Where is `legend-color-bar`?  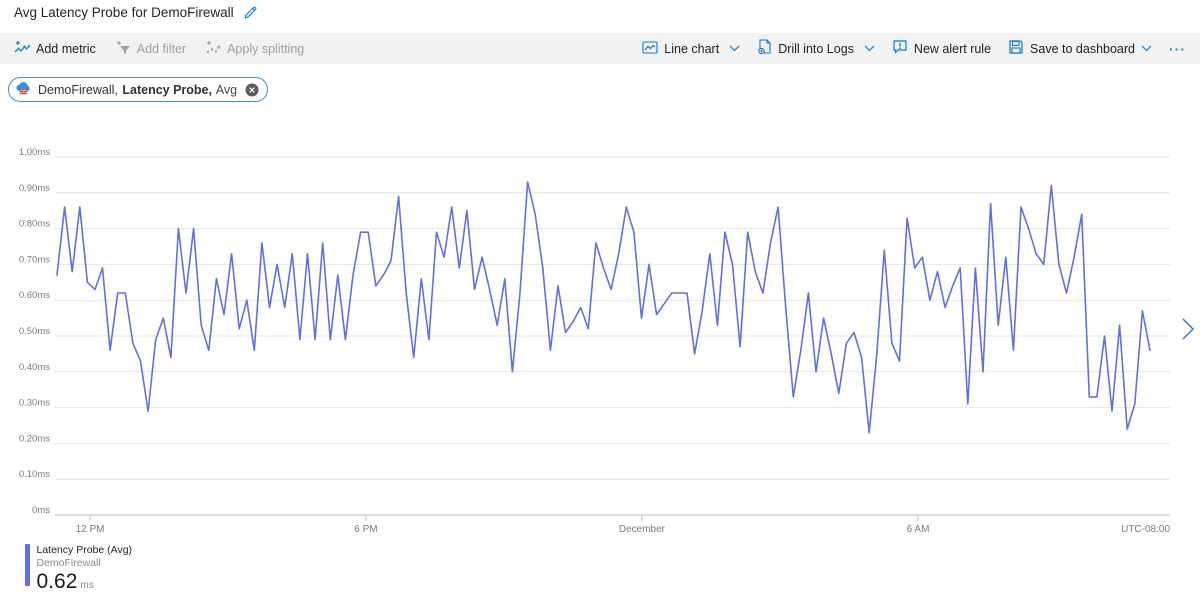 legend-color-bar is located at coordinates (27, 565).